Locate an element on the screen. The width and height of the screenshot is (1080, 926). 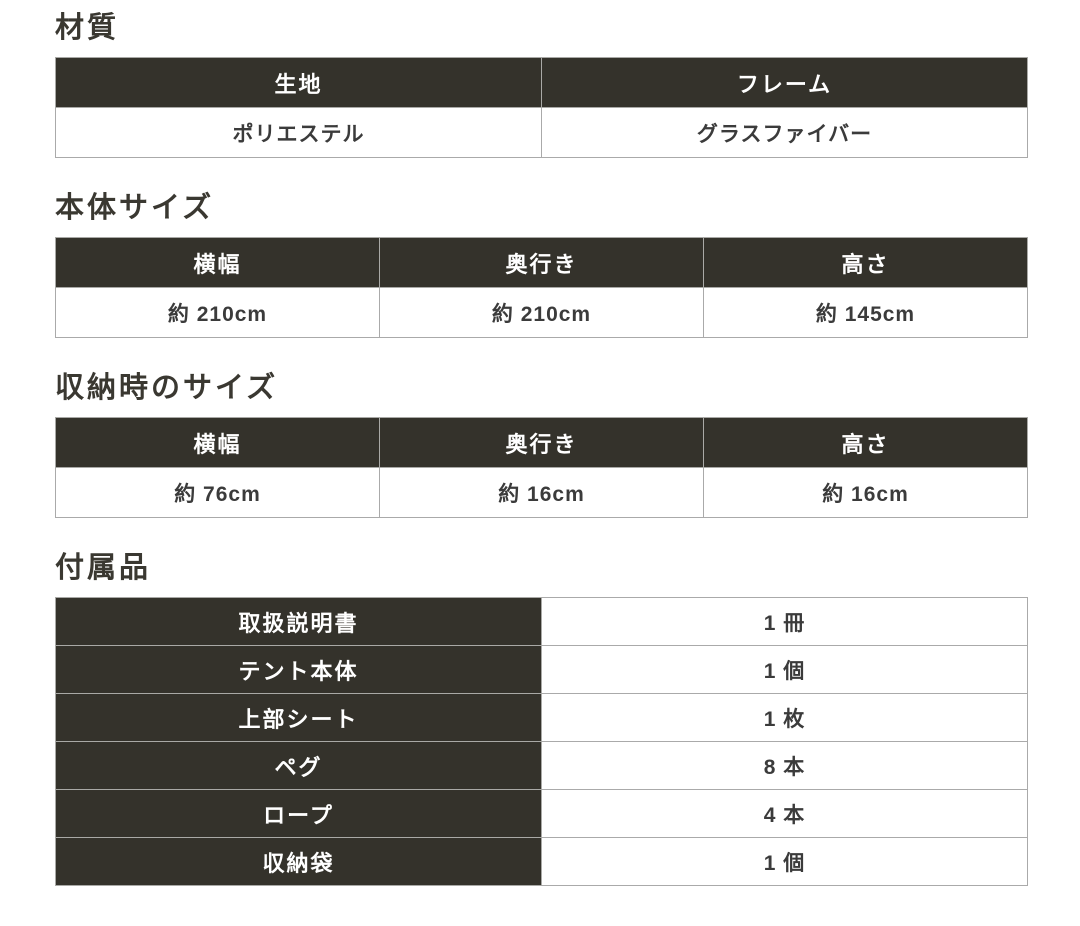
accessory-value-ropes: 4 本 is located at coordinates (784, 813).